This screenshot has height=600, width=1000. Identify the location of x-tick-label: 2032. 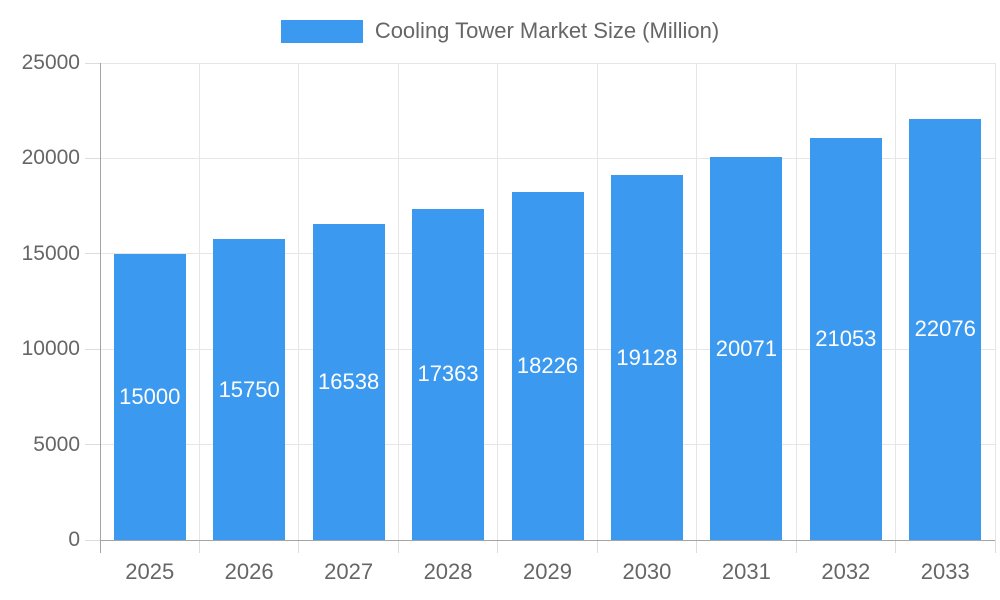
(846, 571).